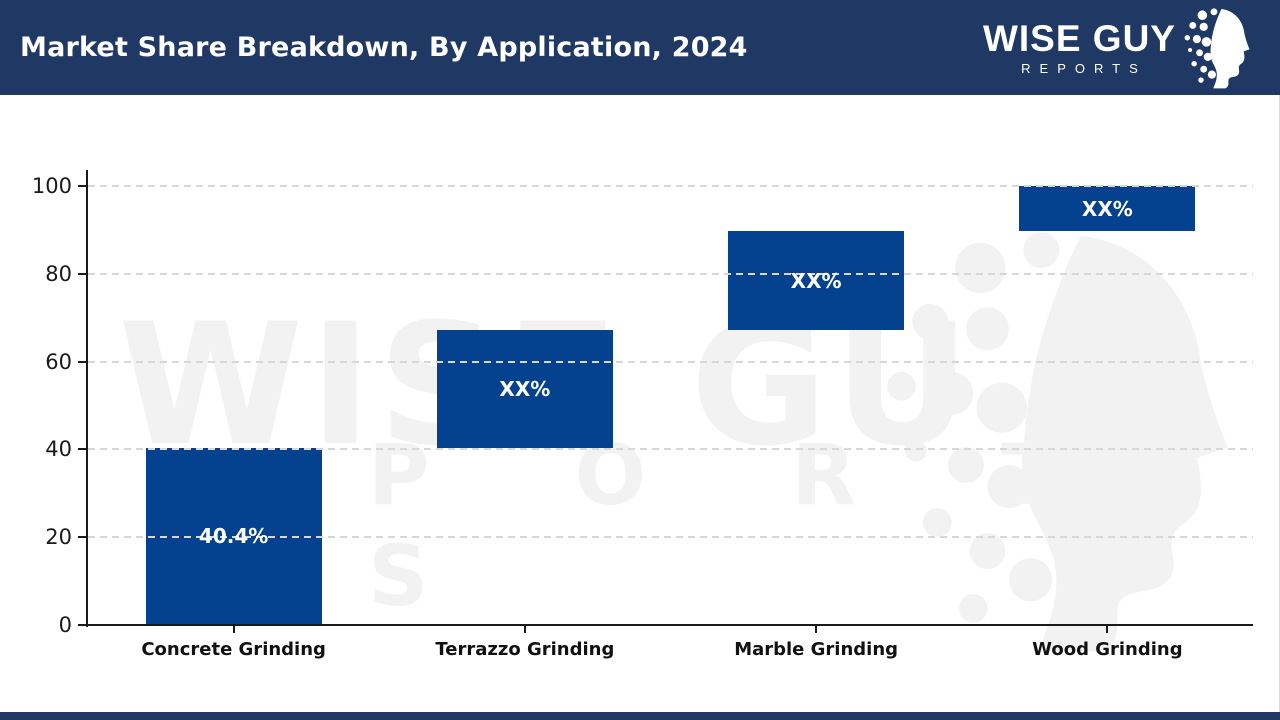 The width and height of the screenshot is (1280, 720). I want to click on y-axis-line, so click(87, 398).